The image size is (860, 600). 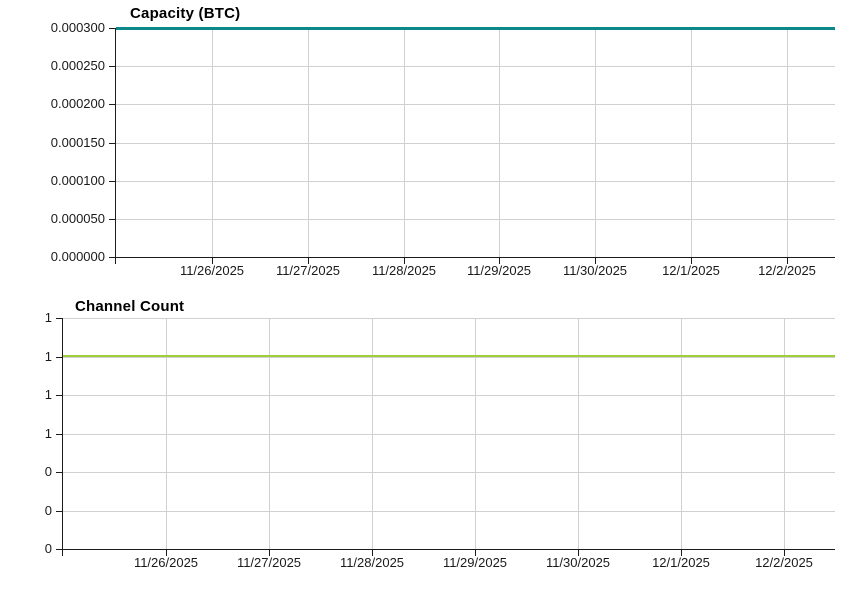 What do you see at coordinates (475, 28) in the screenshot?
I see `capacity-btc--series-line` at bounding box center [475, 28].